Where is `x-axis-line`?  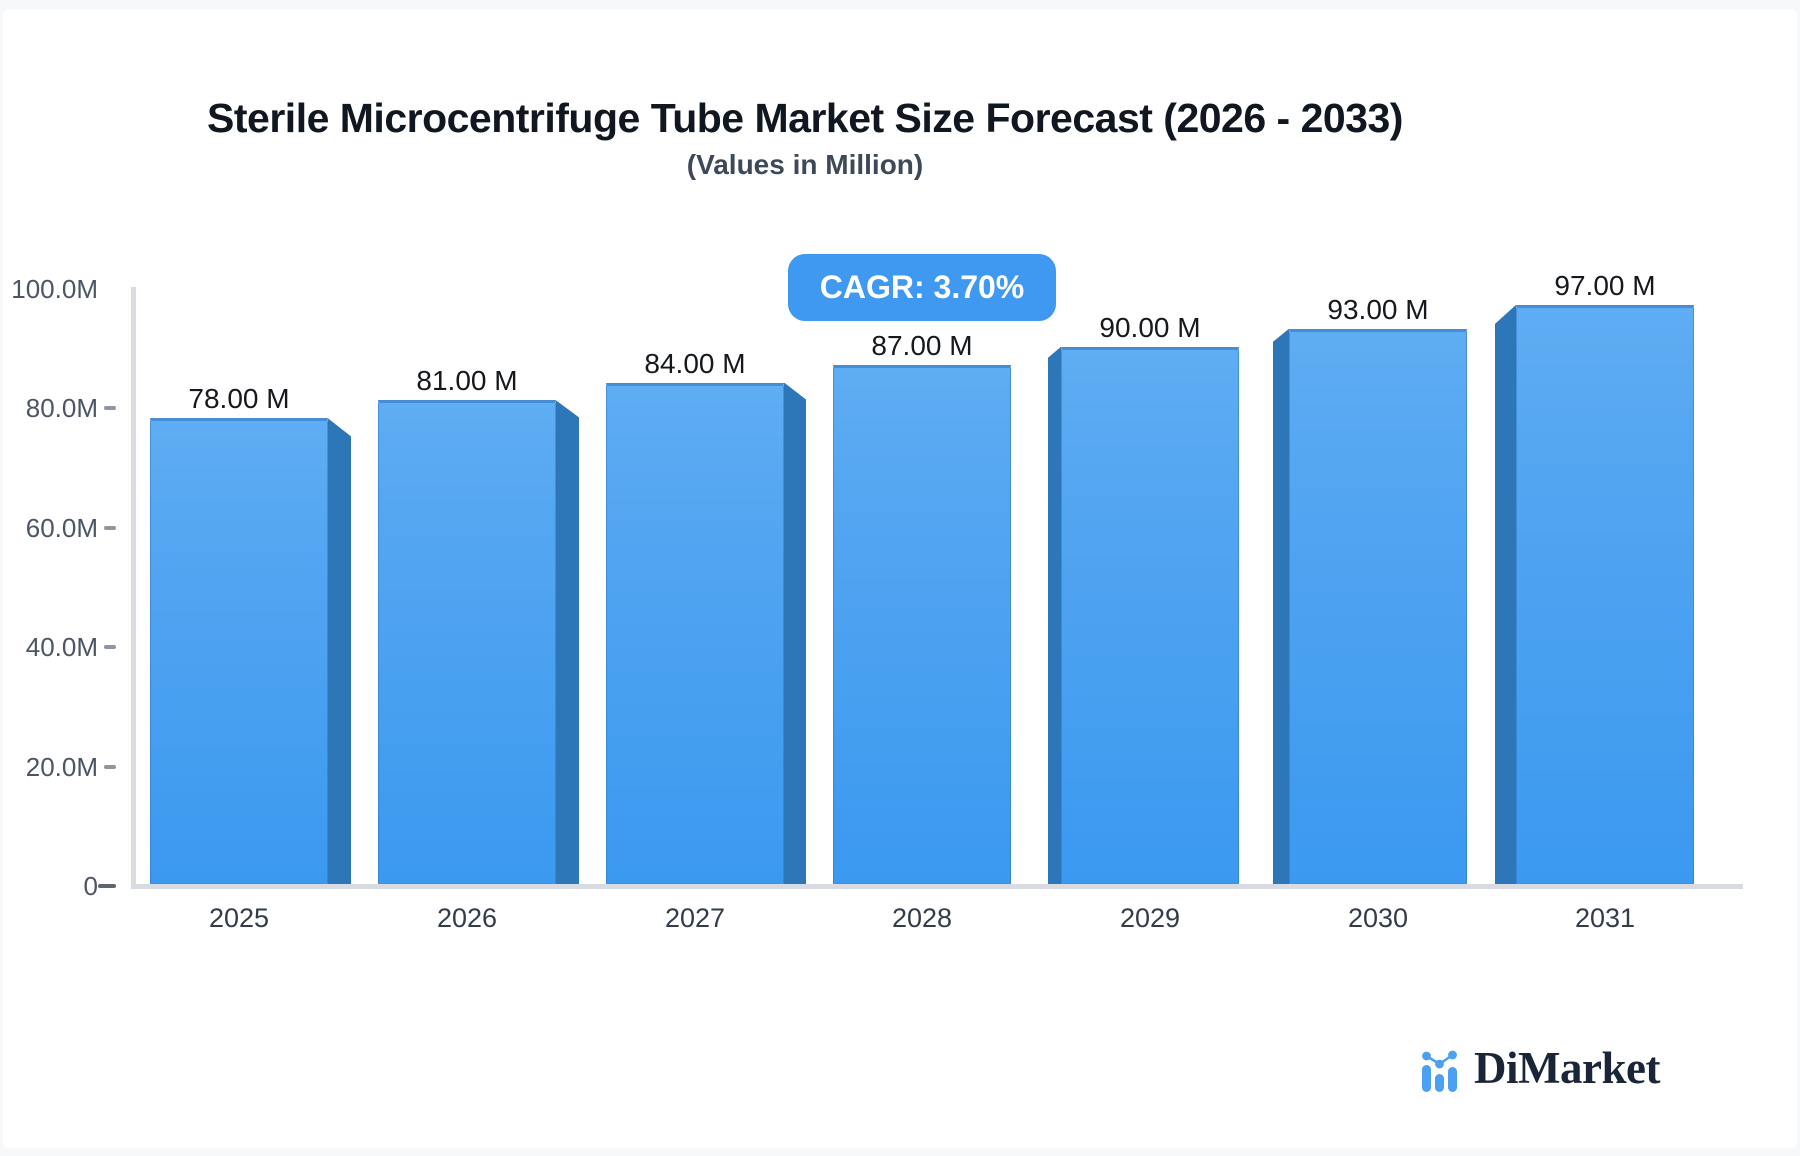
x-axis-line is located at coordinates (937, 886).